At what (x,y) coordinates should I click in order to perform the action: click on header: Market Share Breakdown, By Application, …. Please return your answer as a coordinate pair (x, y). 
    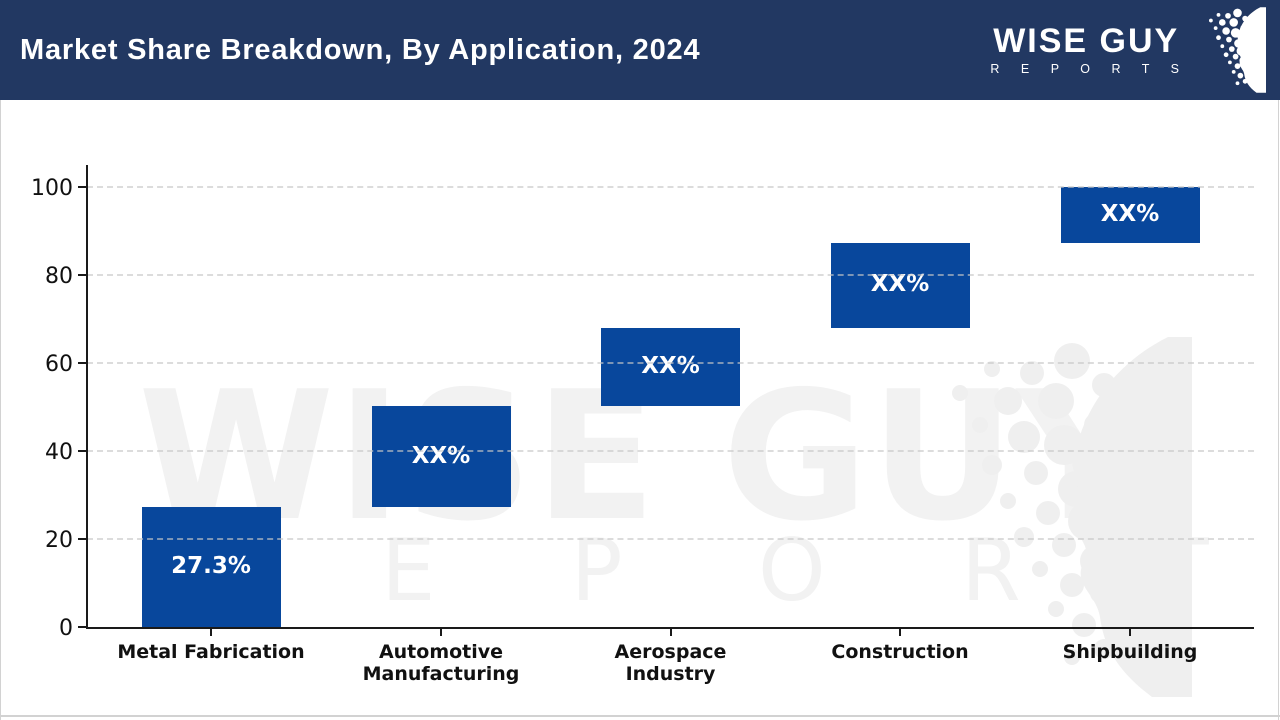
    Looking at the image, I should click on (640, 50).